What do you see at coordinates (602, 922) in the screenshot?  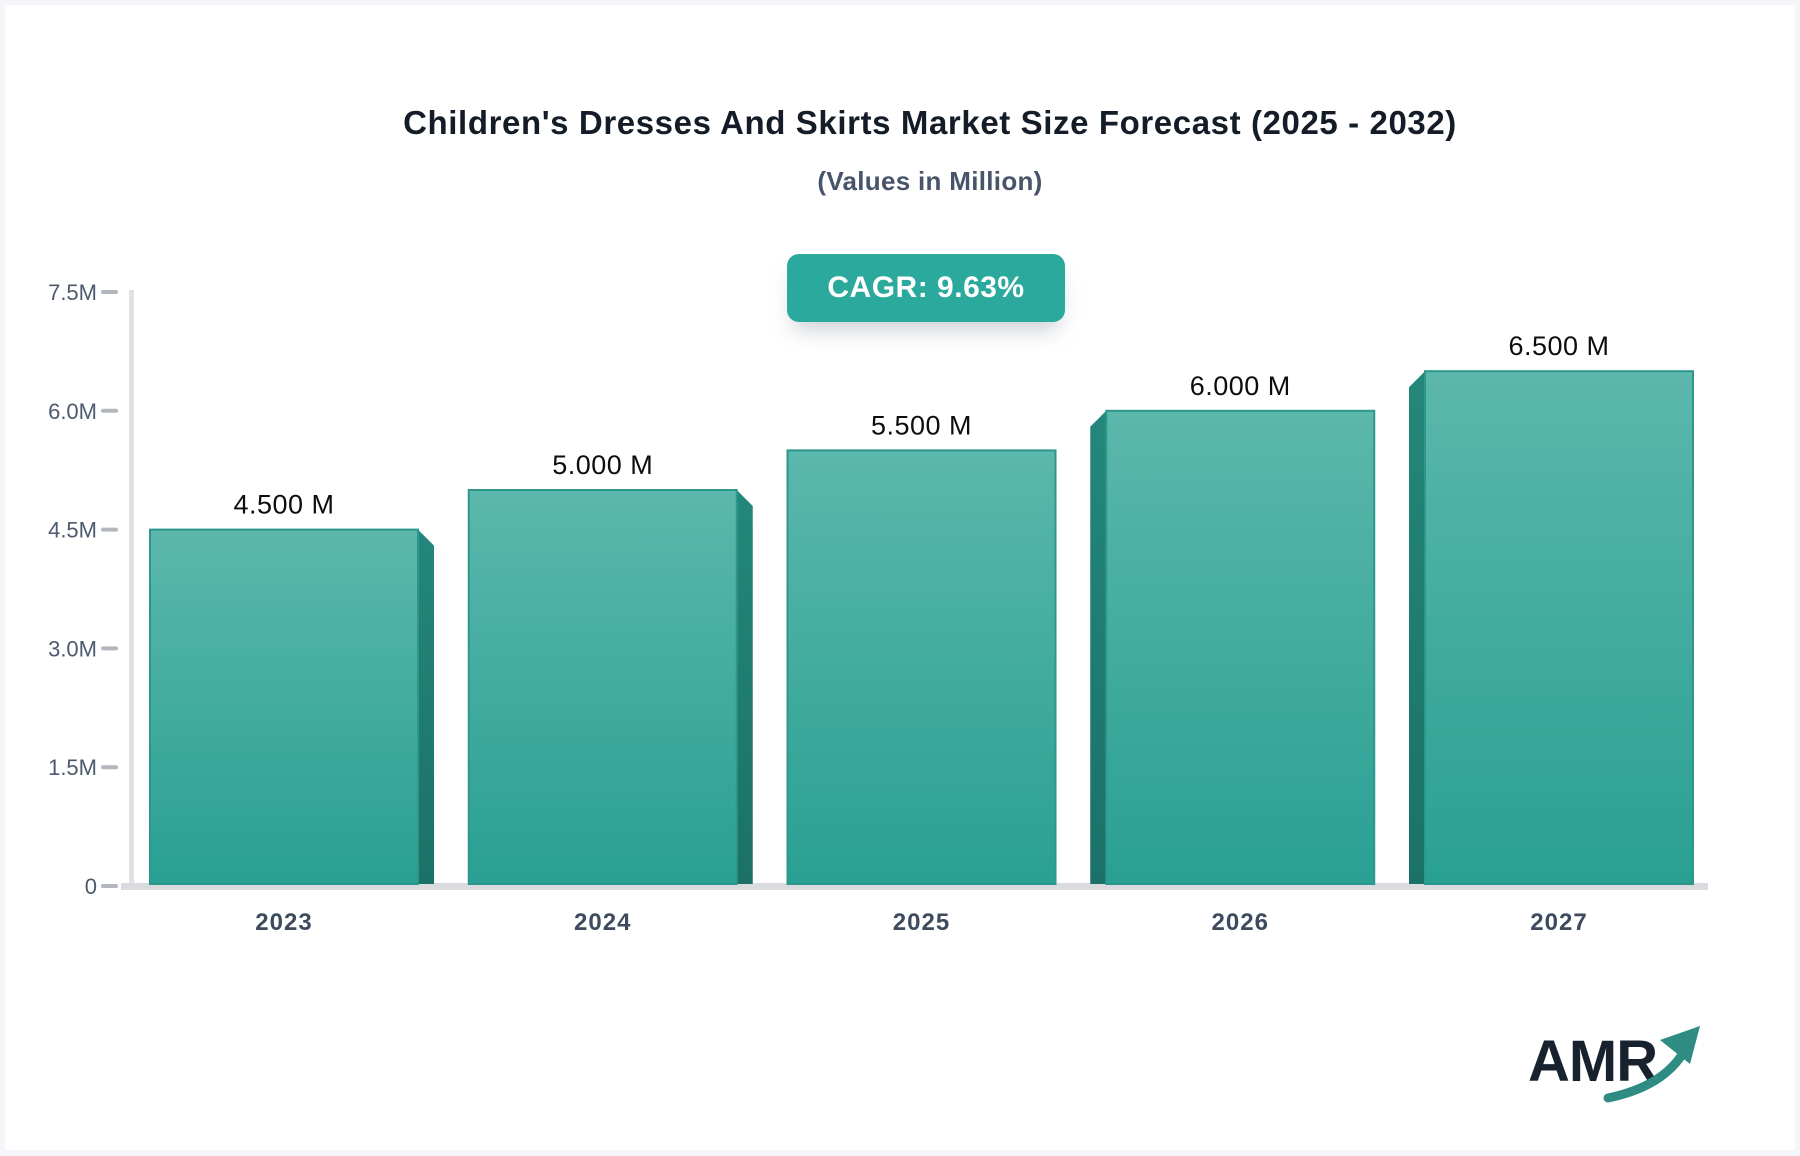 I see `x-tick-label: 2024` at bounding box center [602, 922].